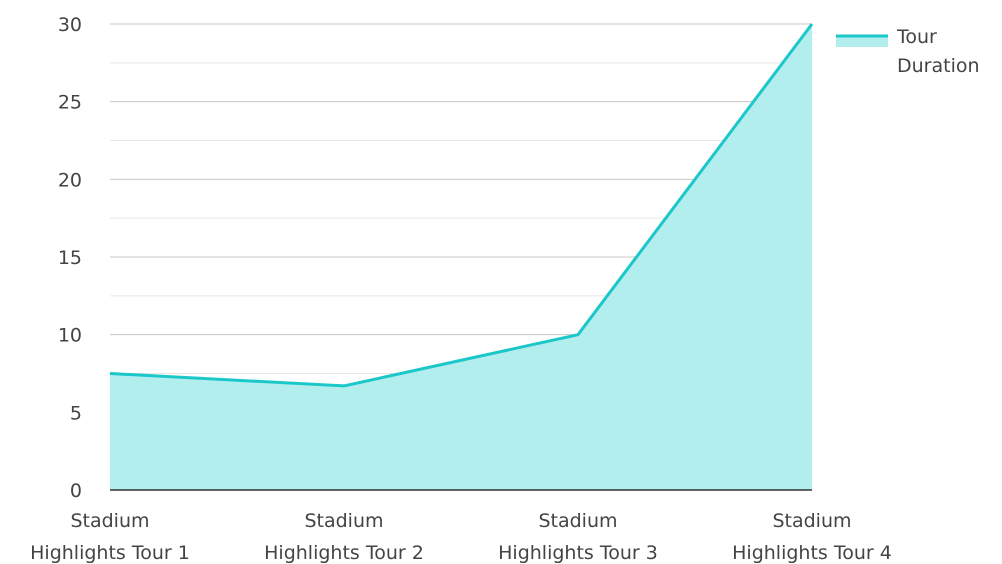 This screenshot has width=1002, height=564. What do you see at coordinates (70, 336) in the screenshot?
I see `y-tick-label: 10` at bounding box center [70, 336].